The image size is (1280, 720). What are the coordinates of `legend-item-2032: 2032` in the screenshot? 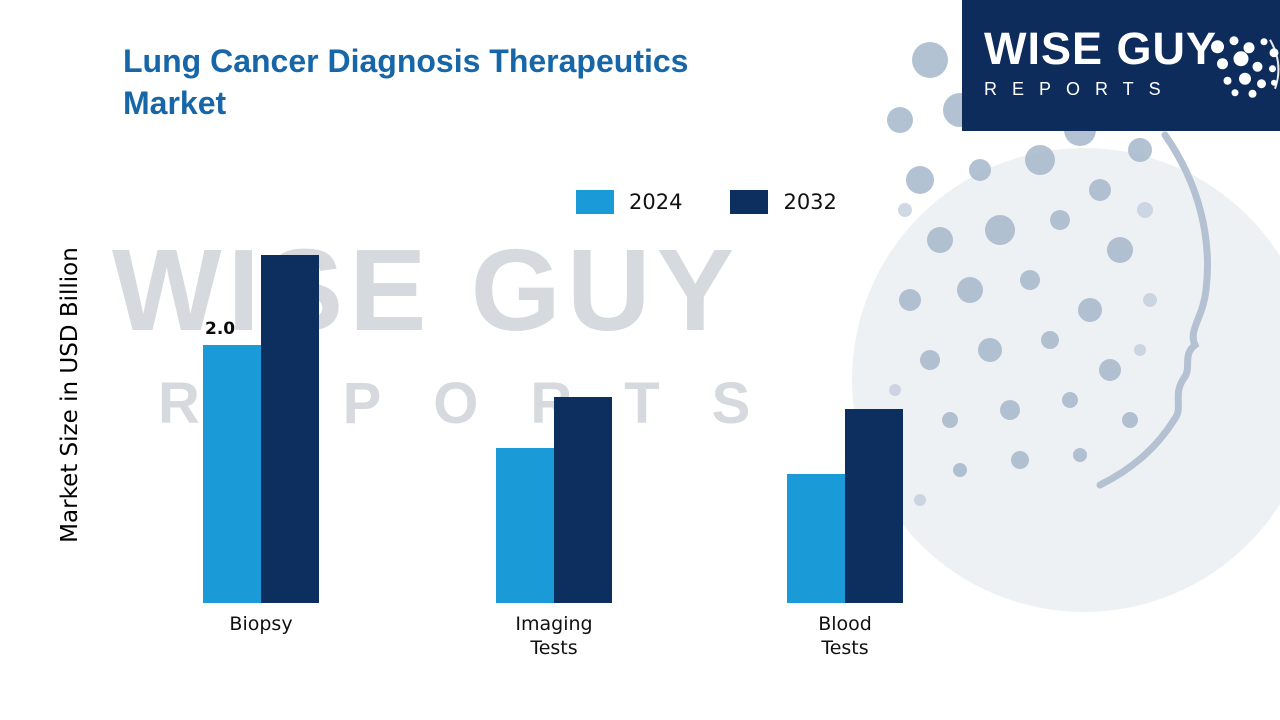 It's located at (783, 202).